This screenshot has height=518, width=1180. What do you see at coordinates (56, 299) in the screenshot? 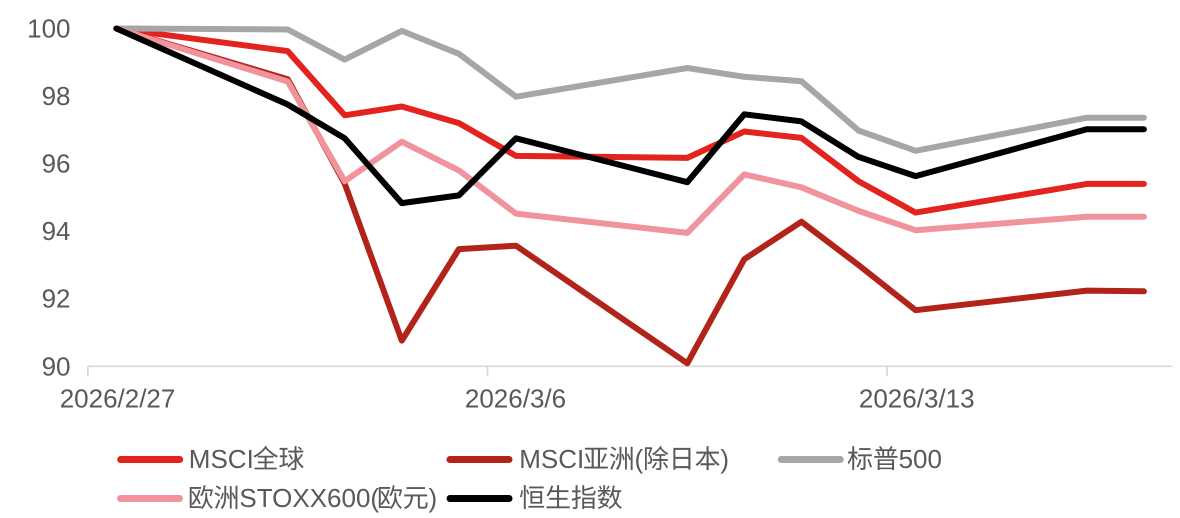
I see `svg-text: 92` at bounding box center [56, 299].